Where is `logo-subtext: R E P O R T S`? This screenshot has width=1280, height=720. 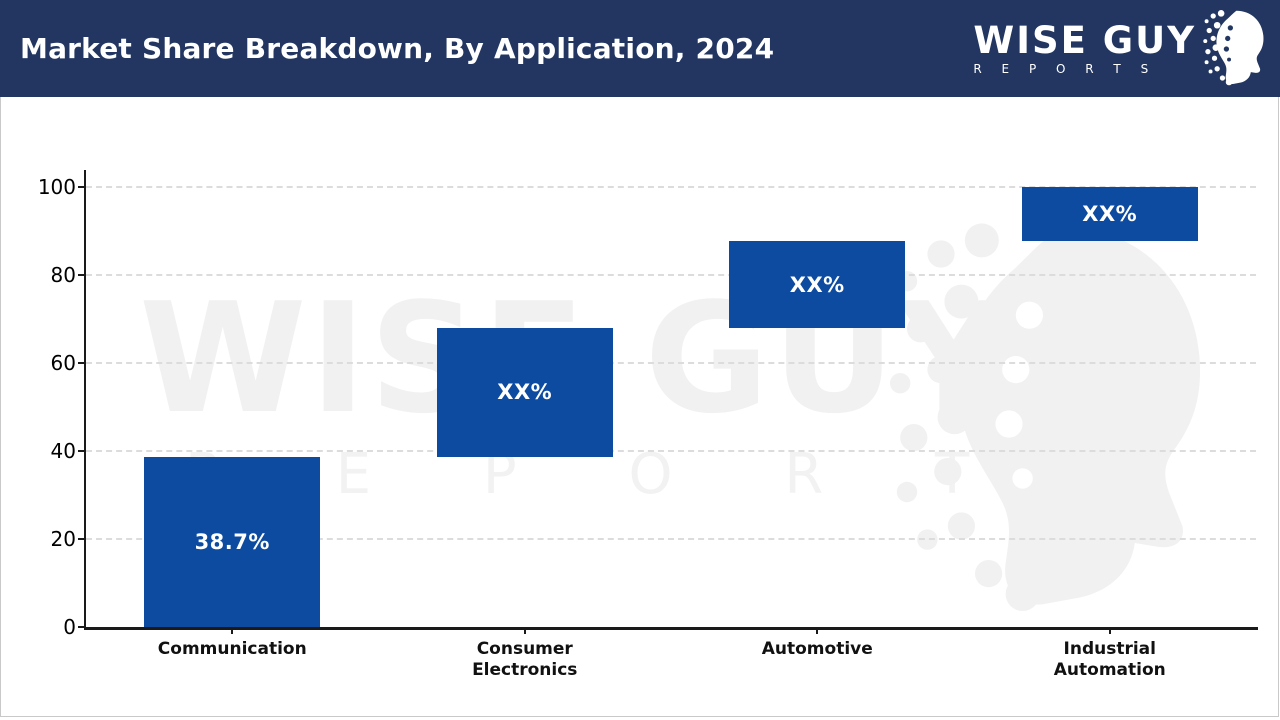
logo-subtext: R E P O R T S is located at coordinates (1065, 69).